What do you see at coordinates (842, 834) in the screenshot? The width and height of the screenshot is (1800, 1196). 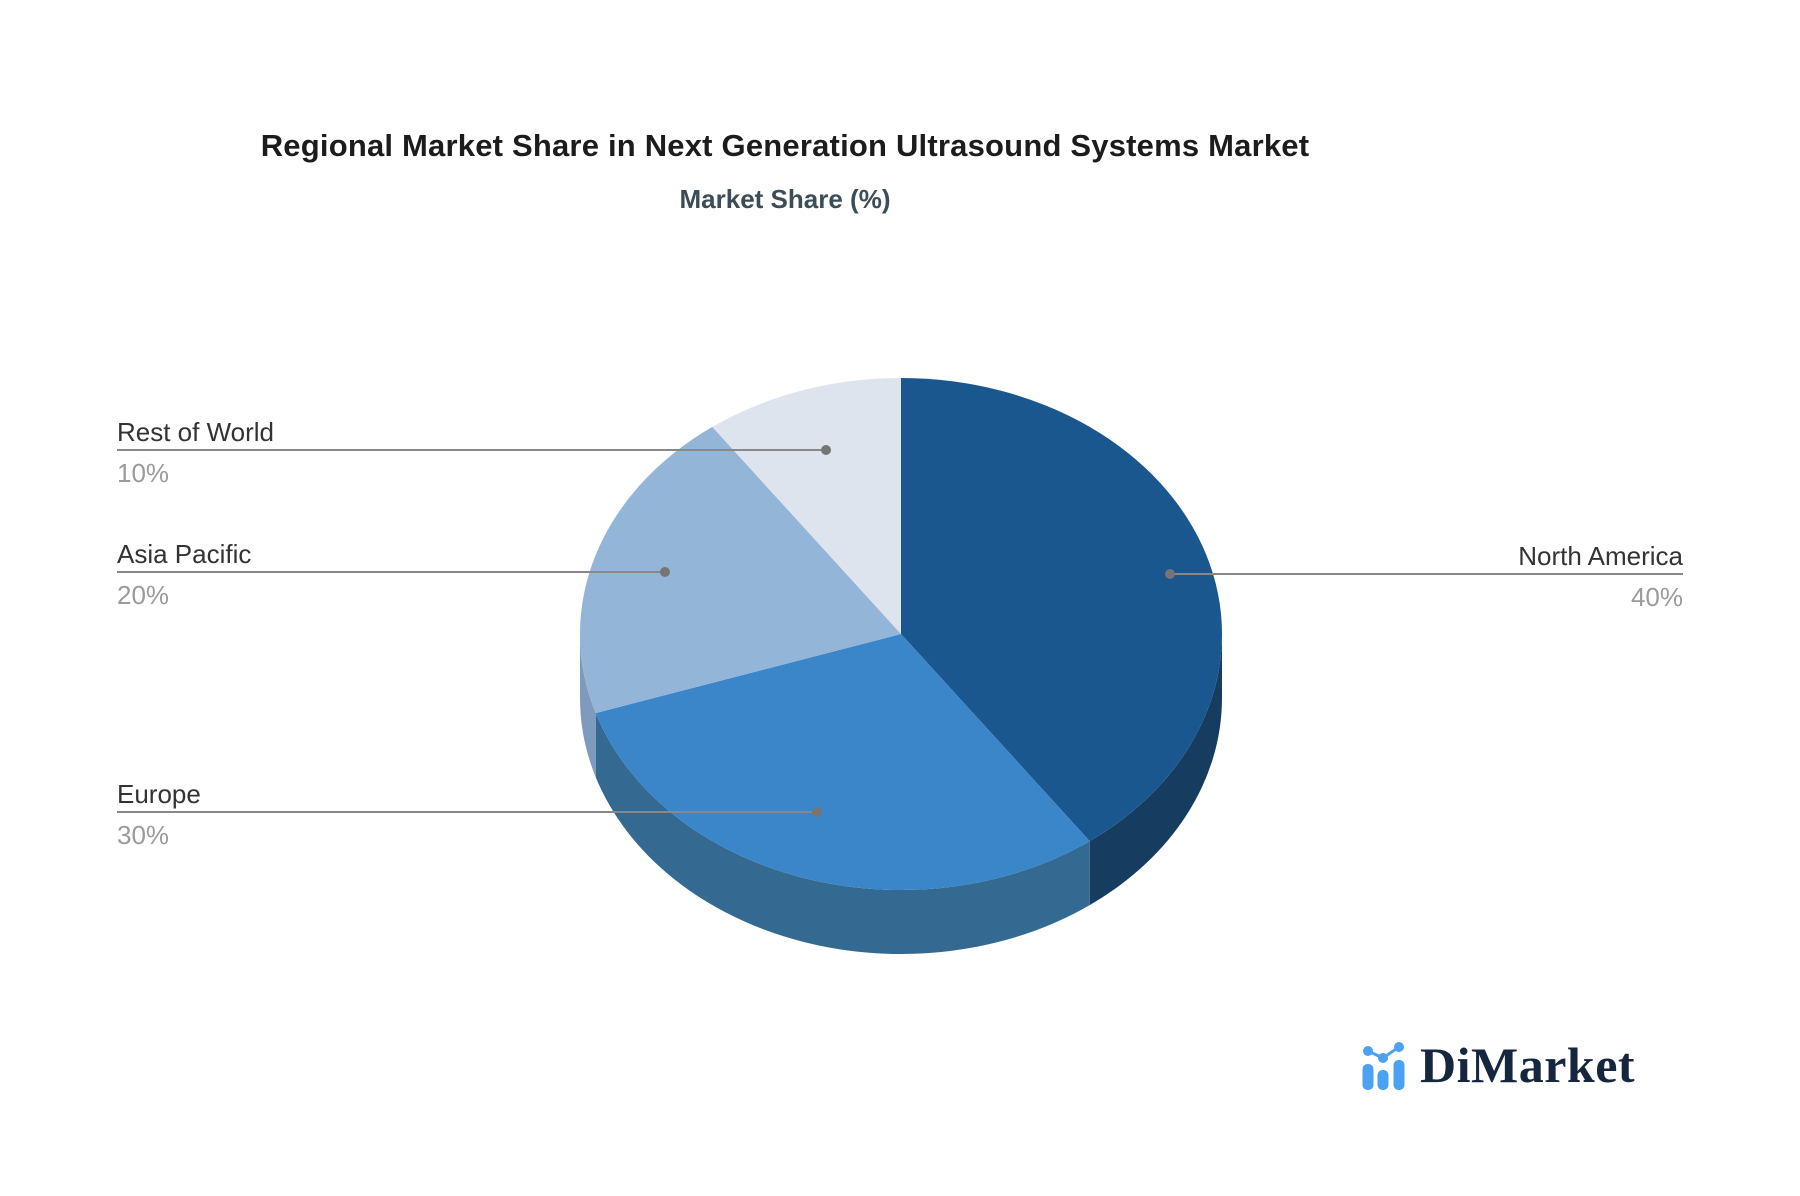 I see `pie-slice-side-europe` at bounding box center [842, 834].